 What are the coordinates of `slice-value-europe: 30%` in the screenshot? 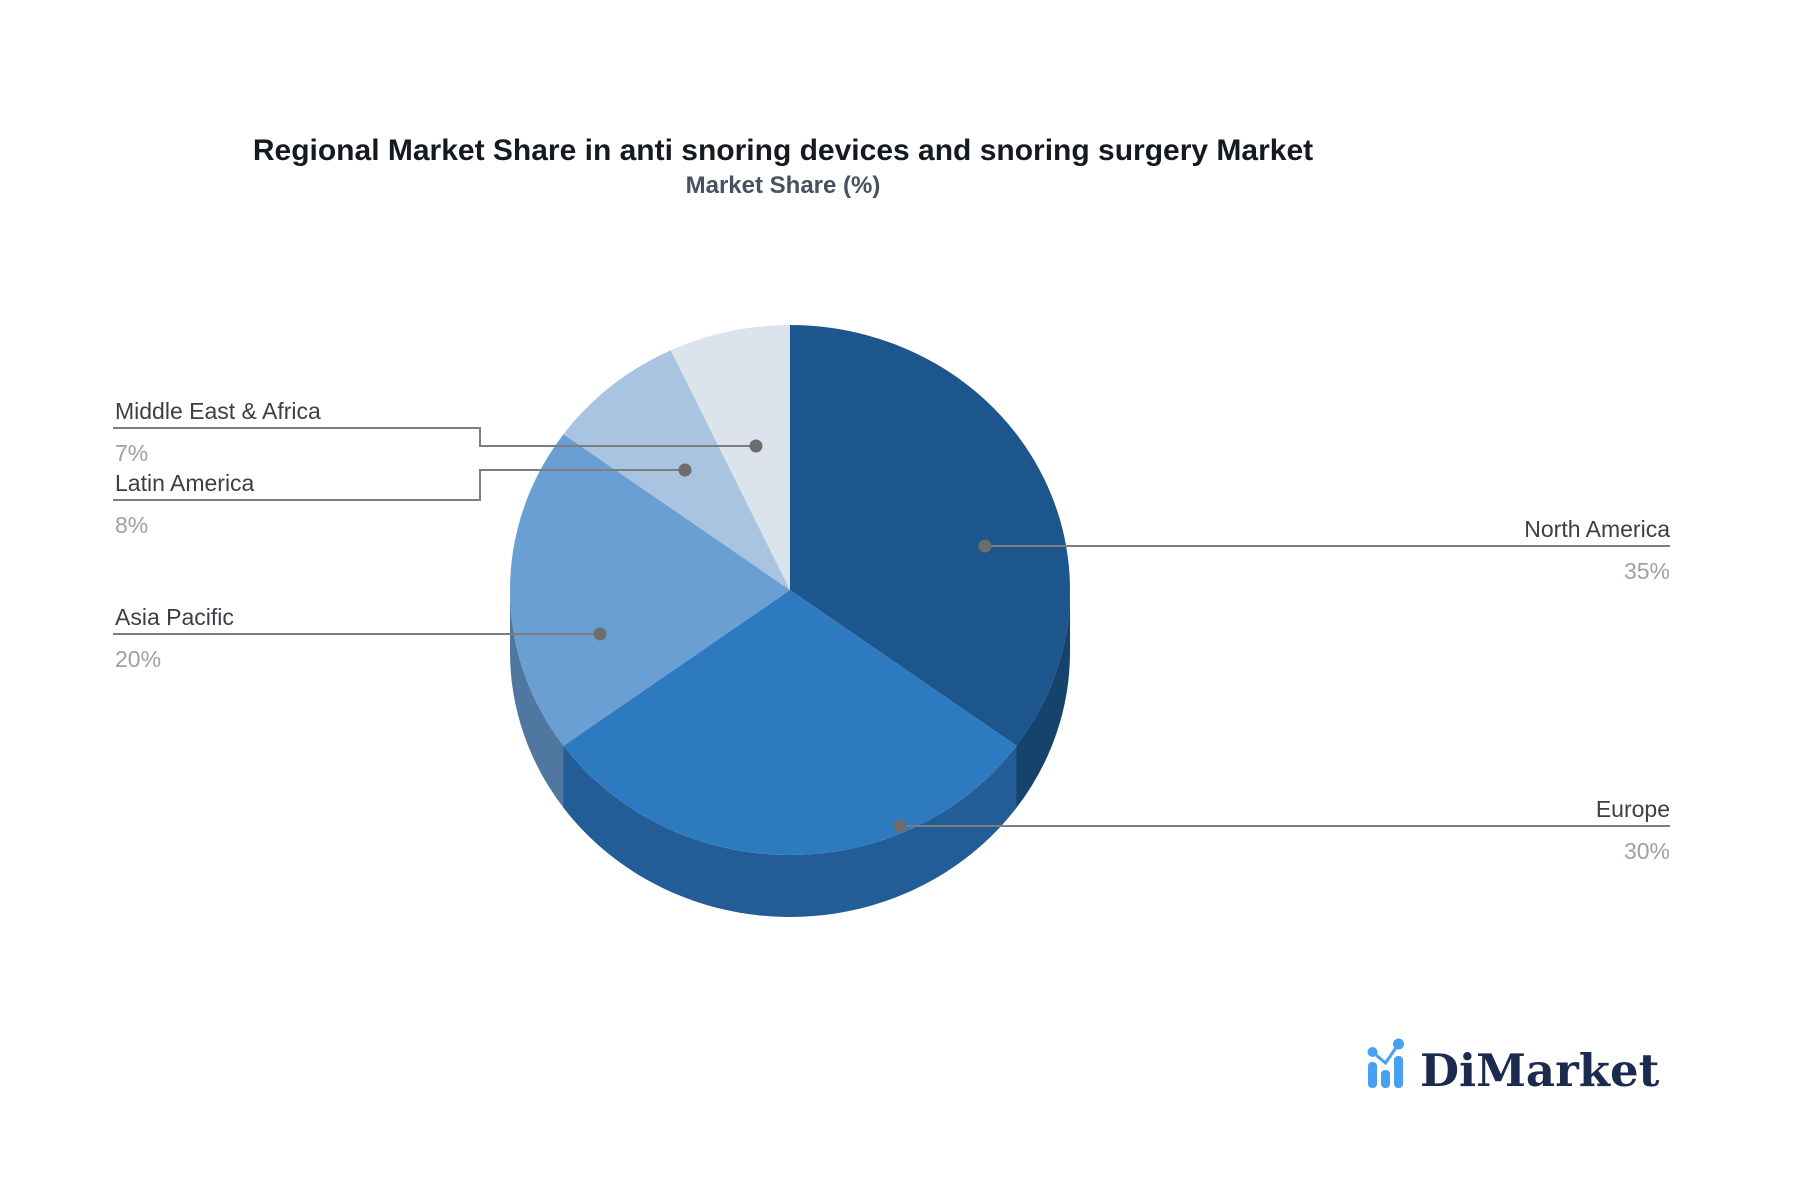 It's located at (1647, 851).